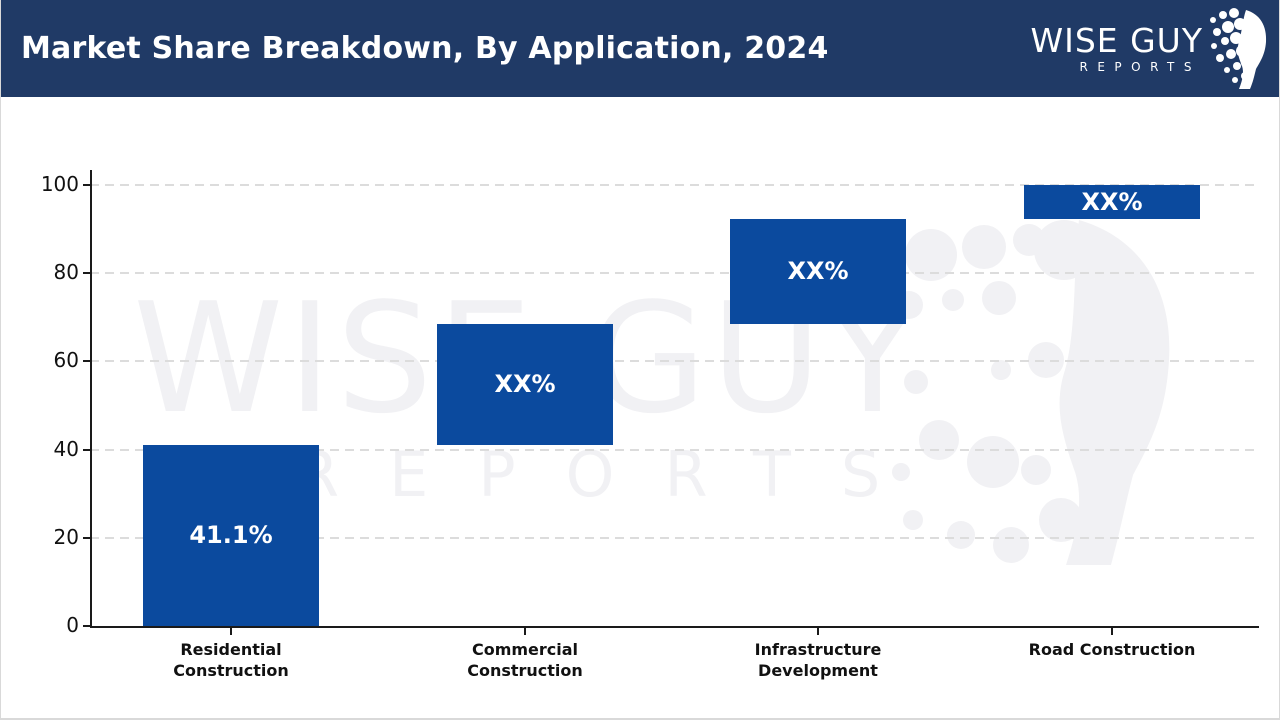 Image resolution: width=1280 pixels, height=720 pixels. I want to click on bar-commercial-construction: XX%, so click(525, 384).